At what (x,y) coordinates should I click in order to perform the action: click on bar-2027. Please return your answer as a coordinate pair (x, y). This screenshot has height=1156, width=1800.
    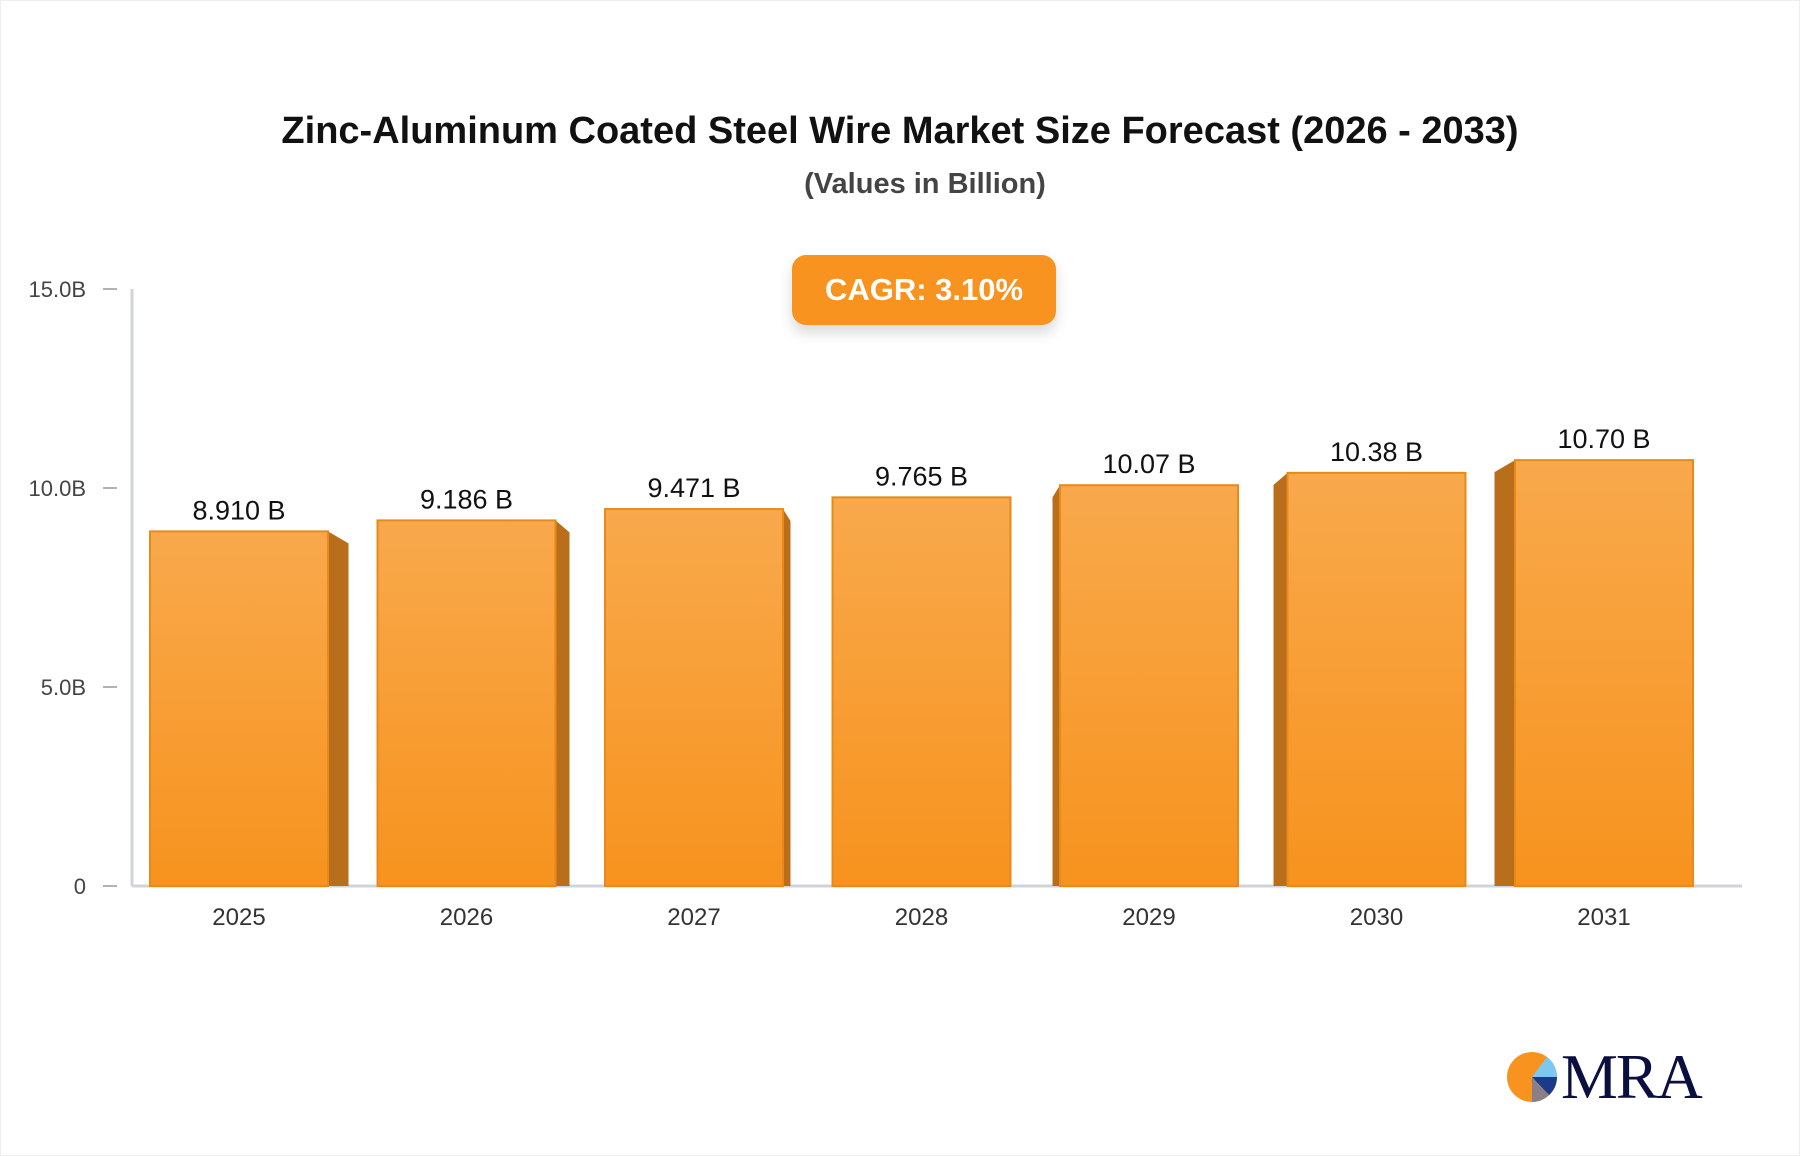
    Looking at the image, I should click on (694, 697).